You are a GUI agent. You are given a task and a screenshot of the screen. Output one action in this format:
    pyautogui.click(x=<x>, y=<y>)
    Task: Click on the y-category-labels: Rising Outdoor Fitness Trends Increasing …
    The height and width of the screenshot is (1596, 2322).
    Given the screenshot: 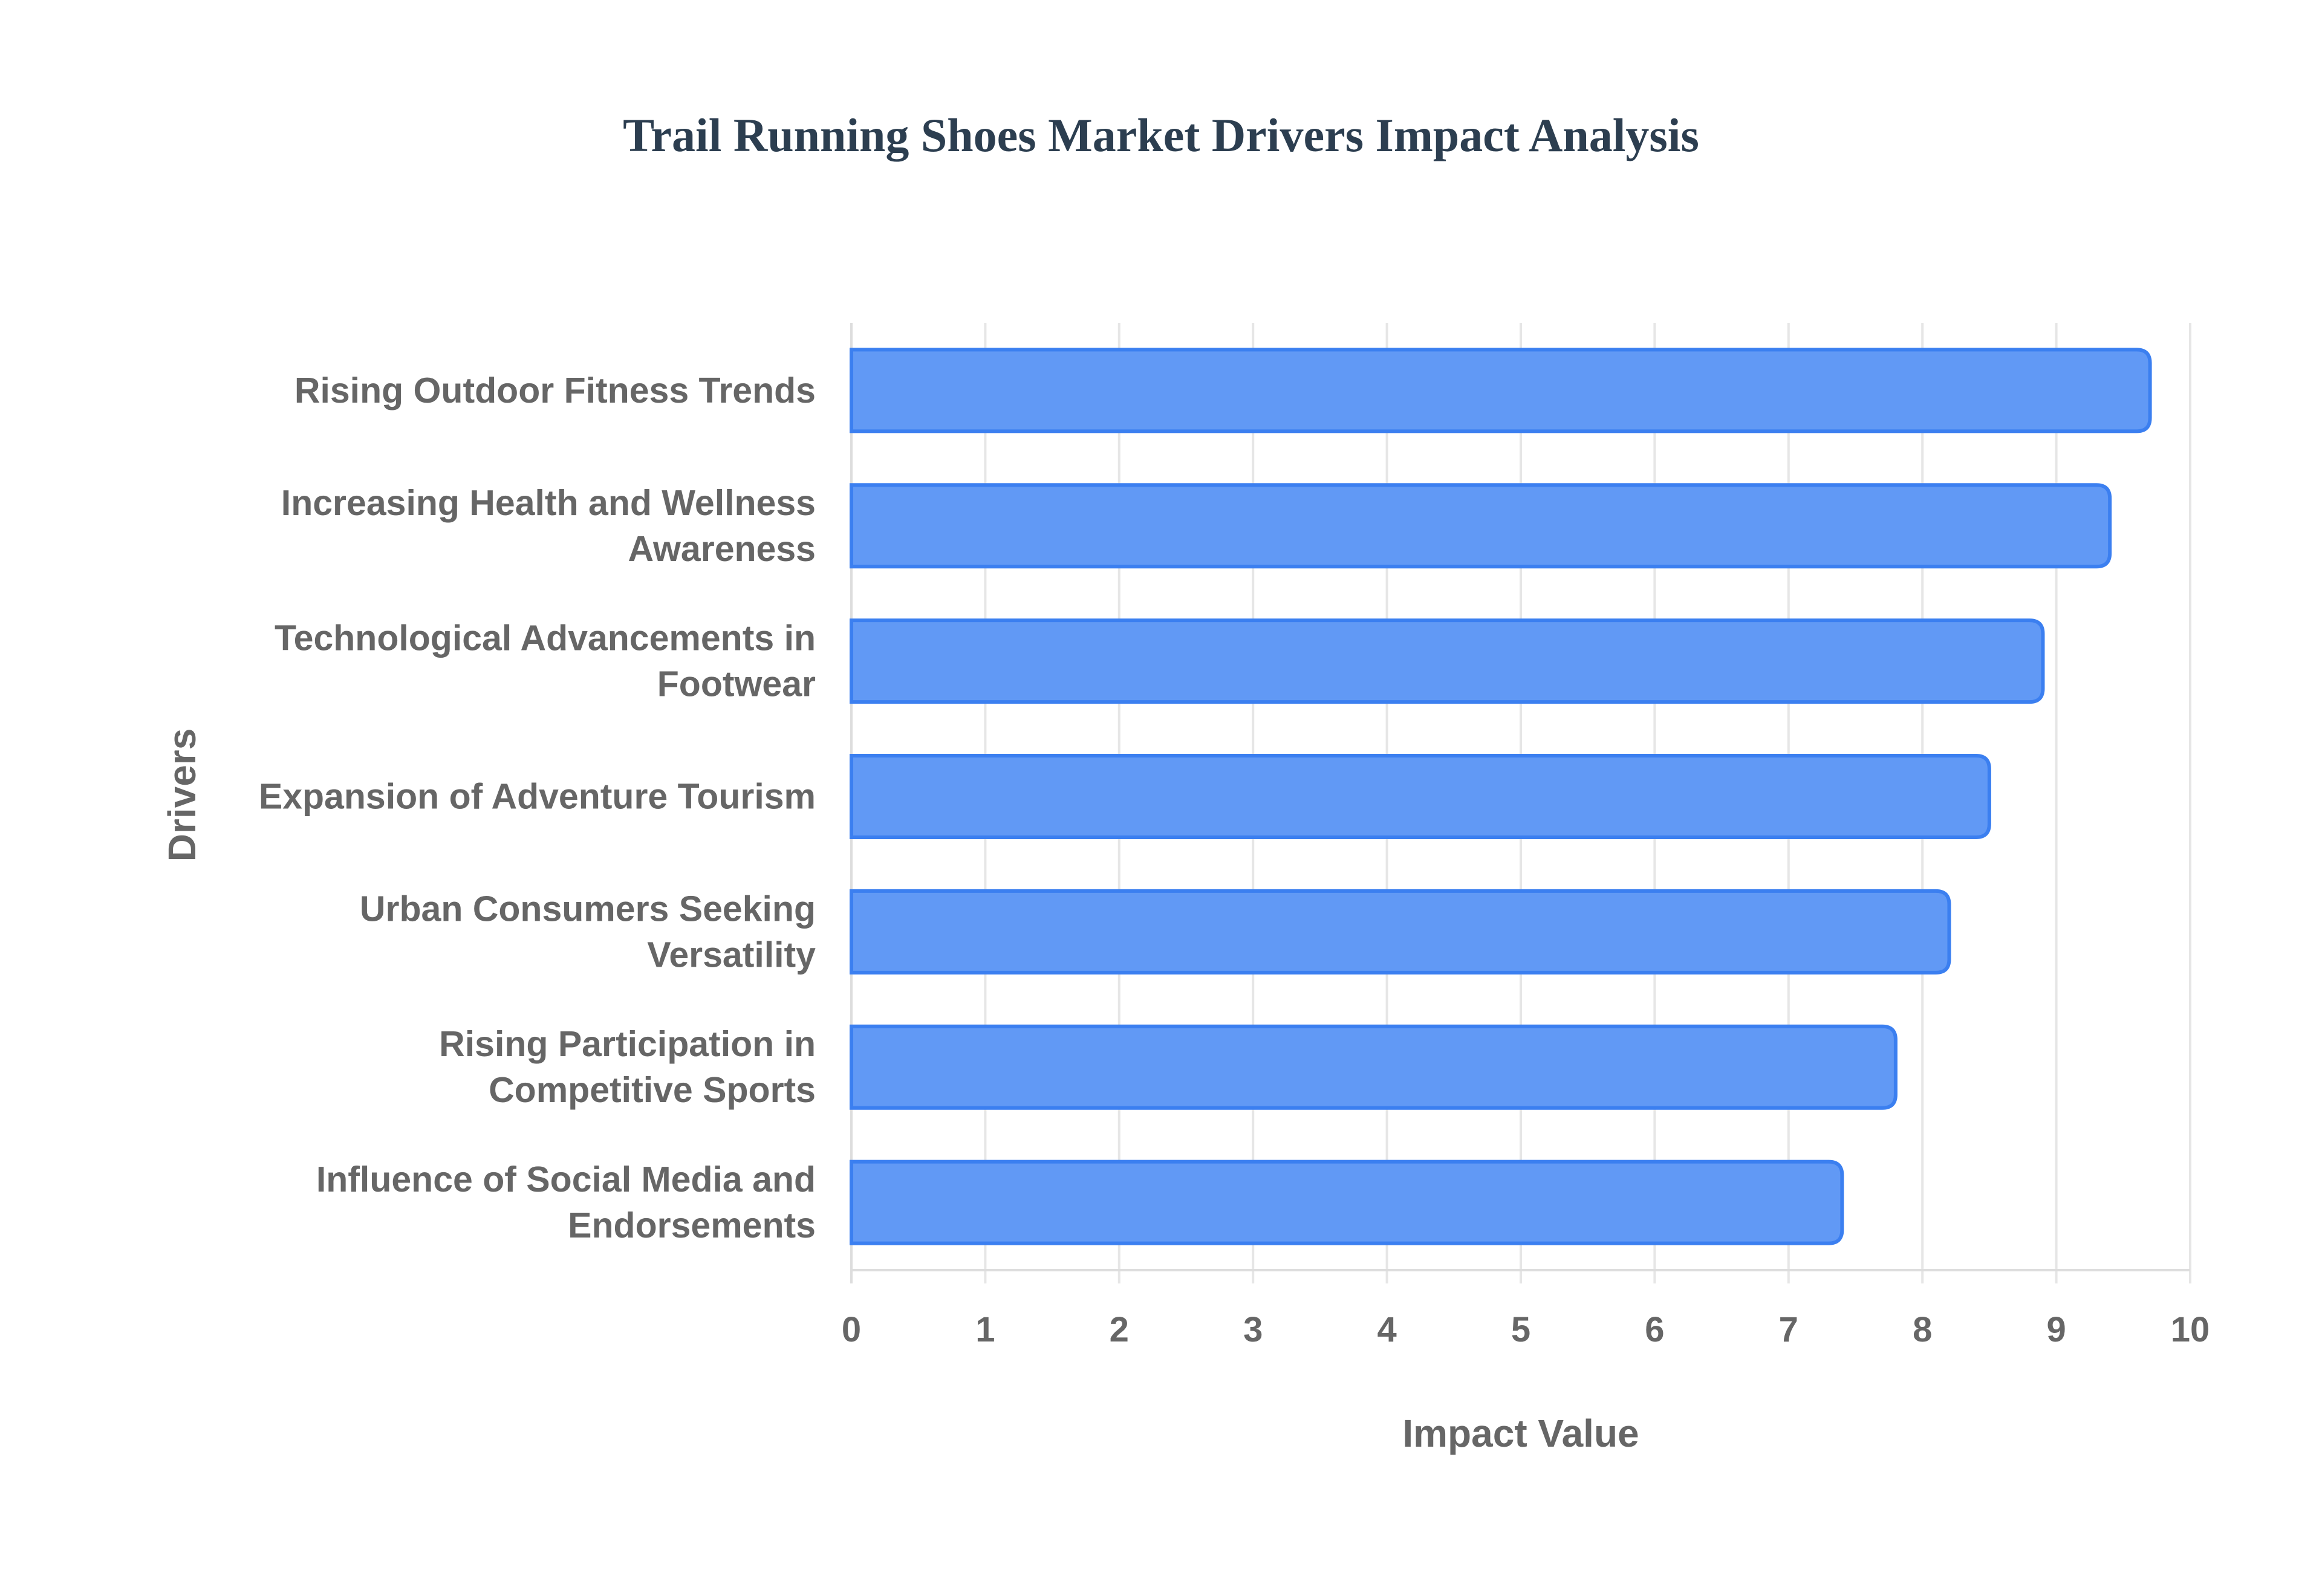 What is the action you would take?
    pyautogui.click(x=537, y=808)
    